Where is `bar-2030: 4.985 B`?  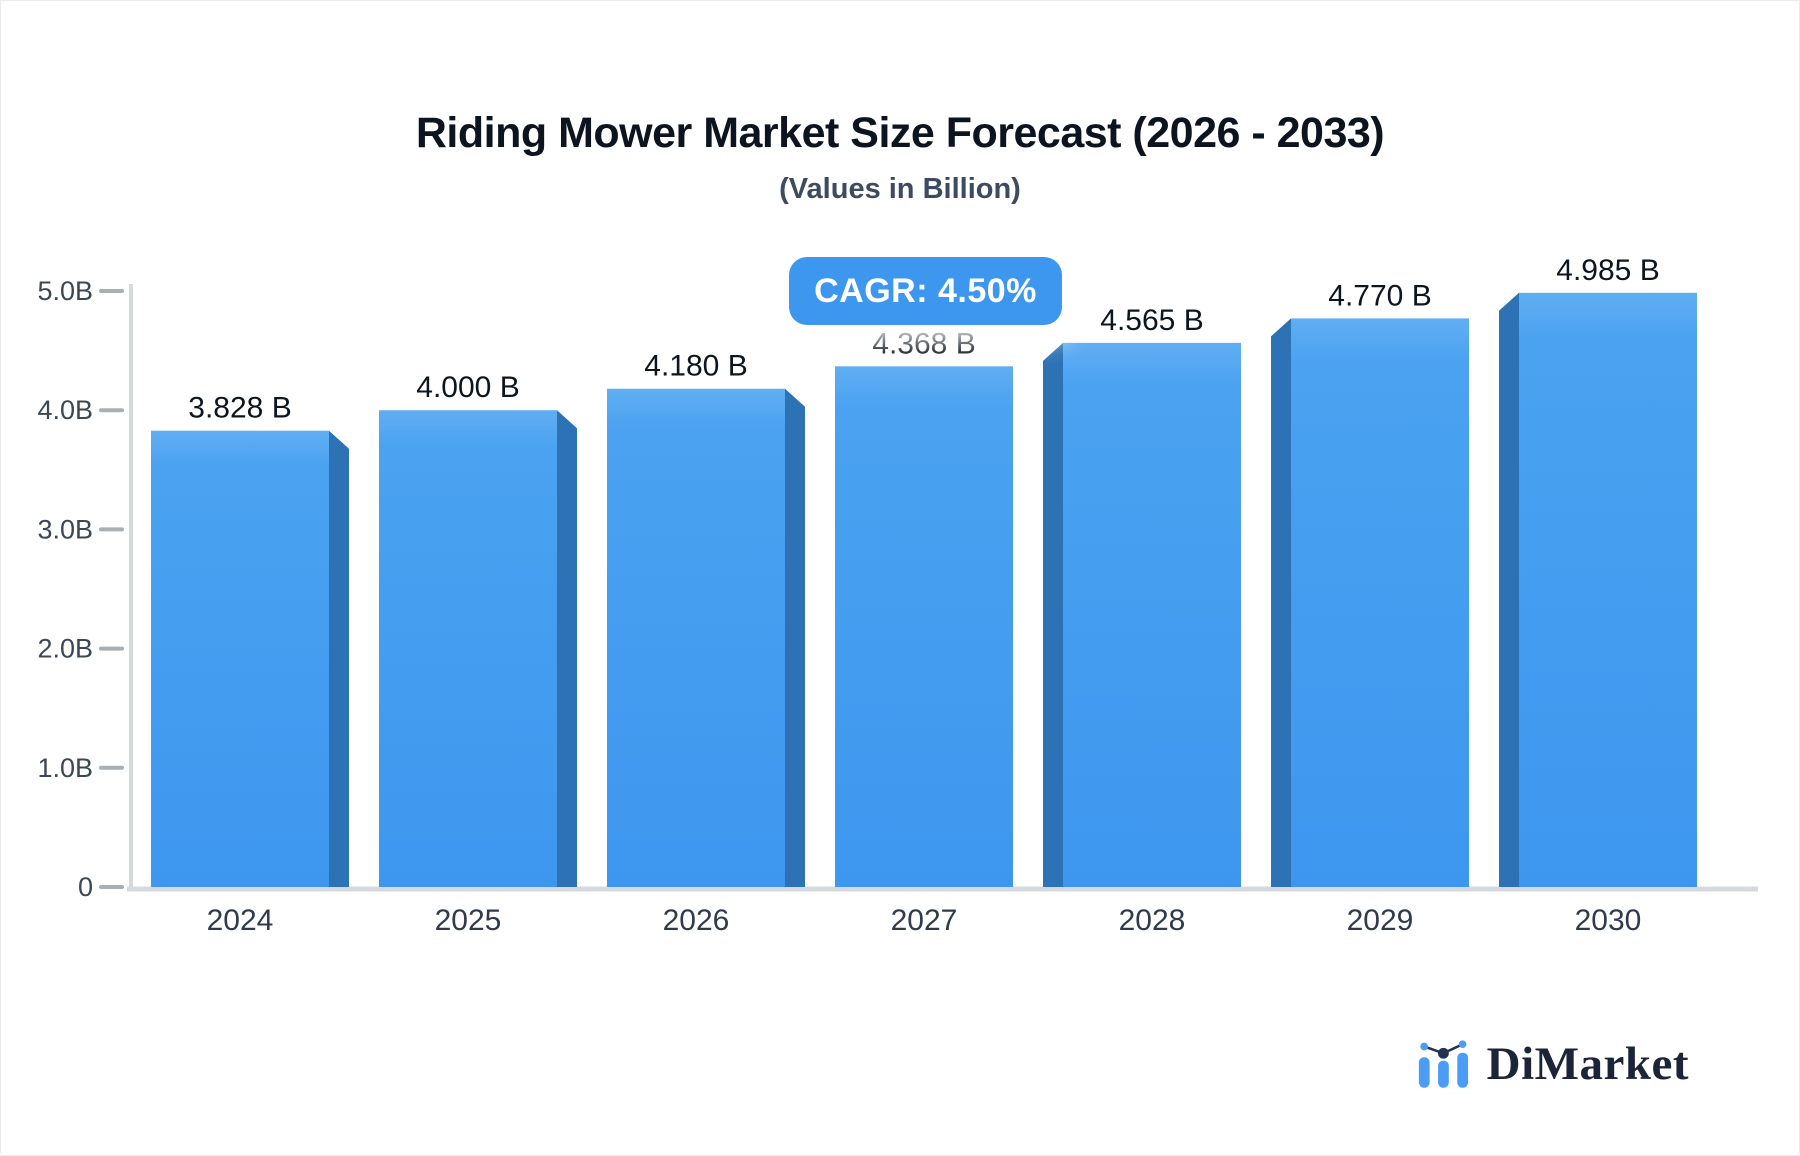
bar-2030: 4.985 B is located at coordinates (1598, 571).